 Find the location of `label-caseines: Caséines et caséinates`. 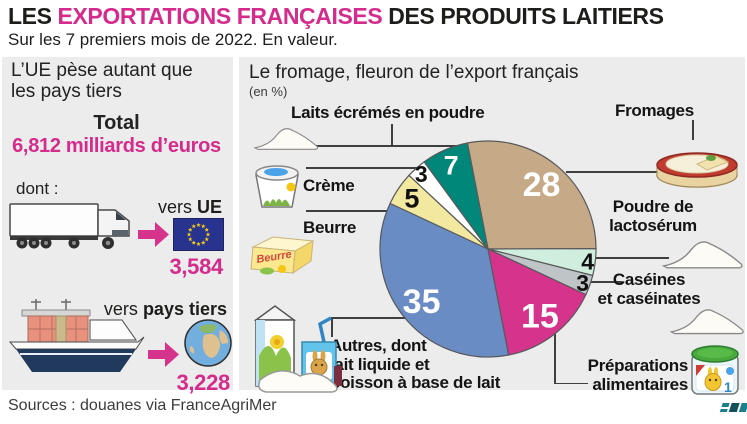

label-caseines: Caséines et caséinates is located at coordinates (649, 289).